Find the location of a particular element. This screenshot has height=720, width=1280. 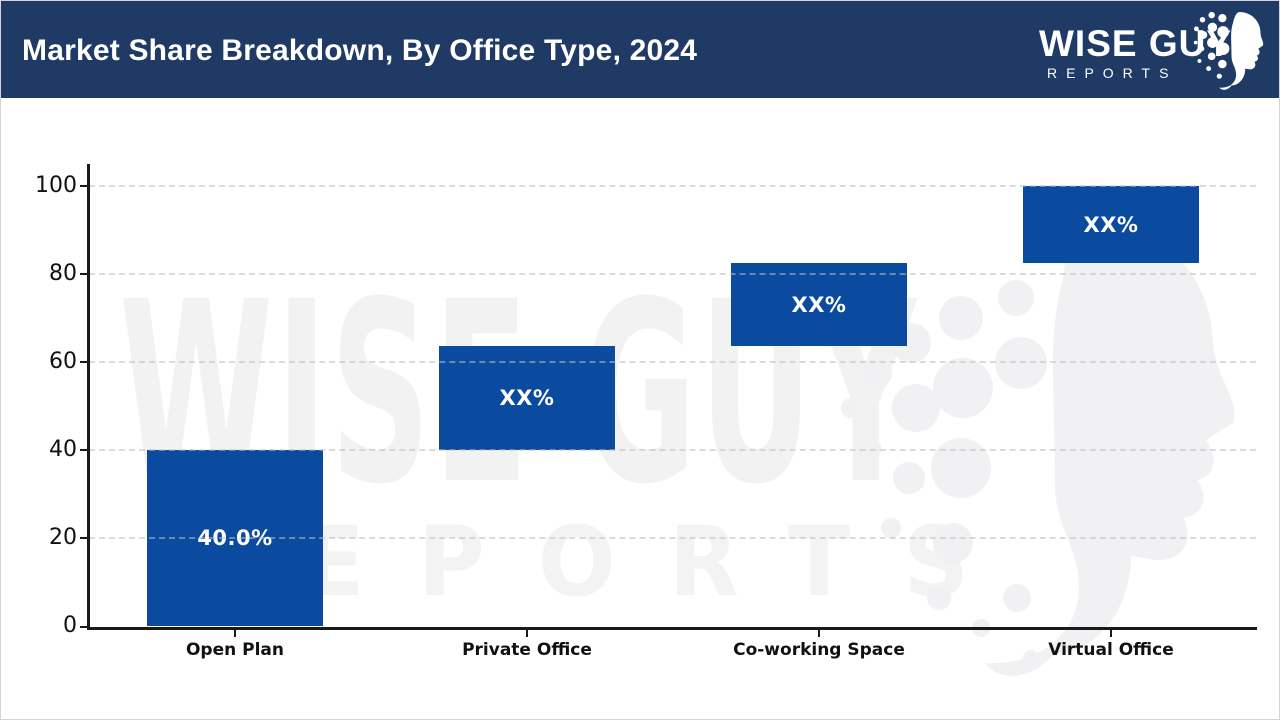

y-tick-label: 60 is located at coordinates (63, 361).